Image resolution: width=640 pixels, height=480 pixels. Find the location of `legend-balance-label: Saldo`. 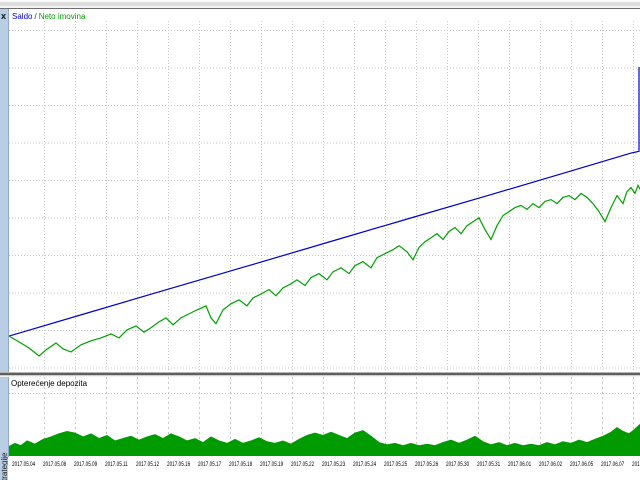

legend-balance-label: Saldo is located at coordinates (22, 16).